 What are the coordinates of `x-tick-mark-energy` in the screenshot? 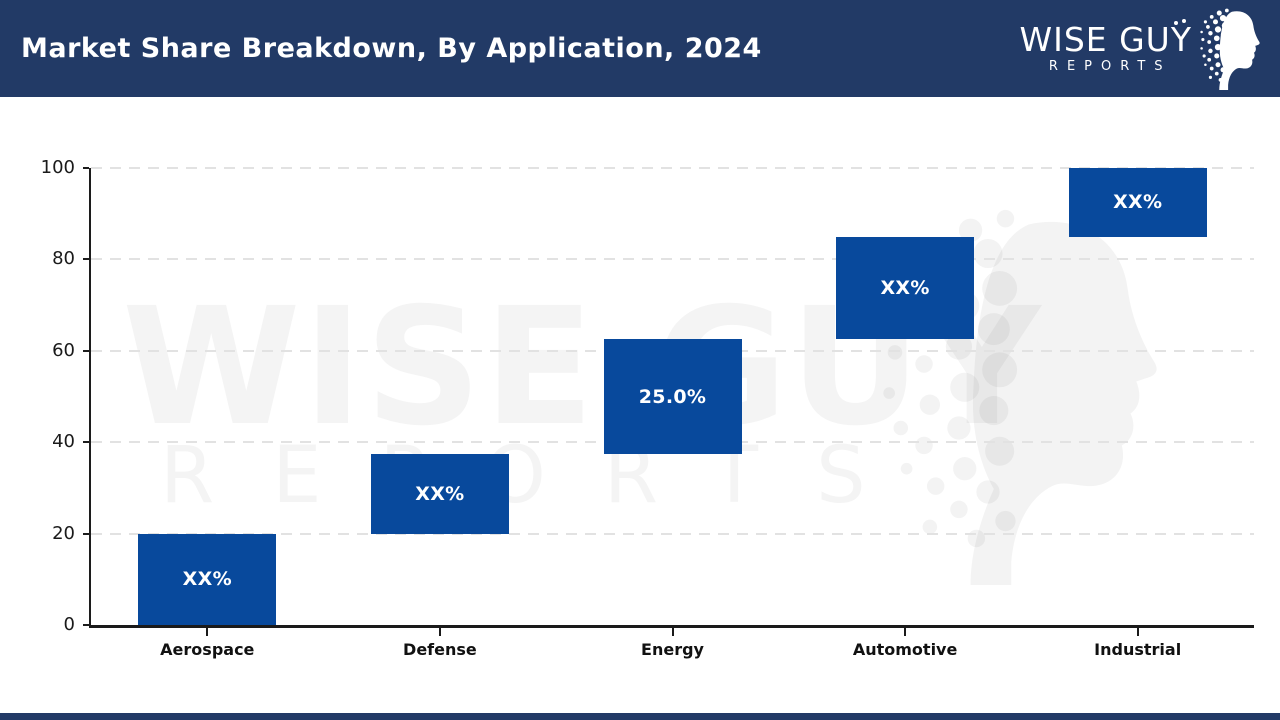 It's located at (672, 632).